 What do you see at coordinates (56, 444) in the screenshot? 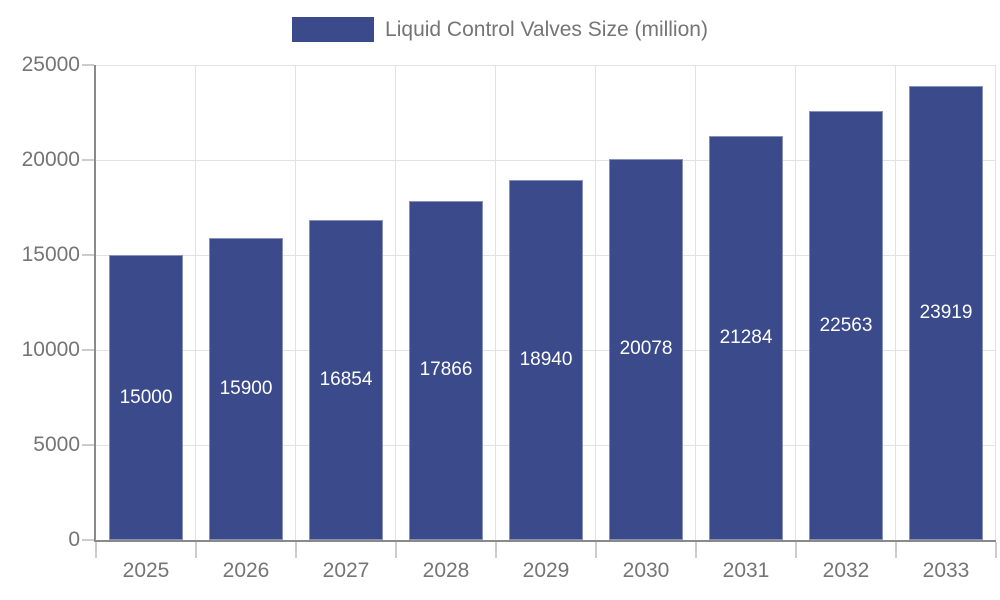
I see `y-tick-label: 5000` at bounding box center [56, 444].